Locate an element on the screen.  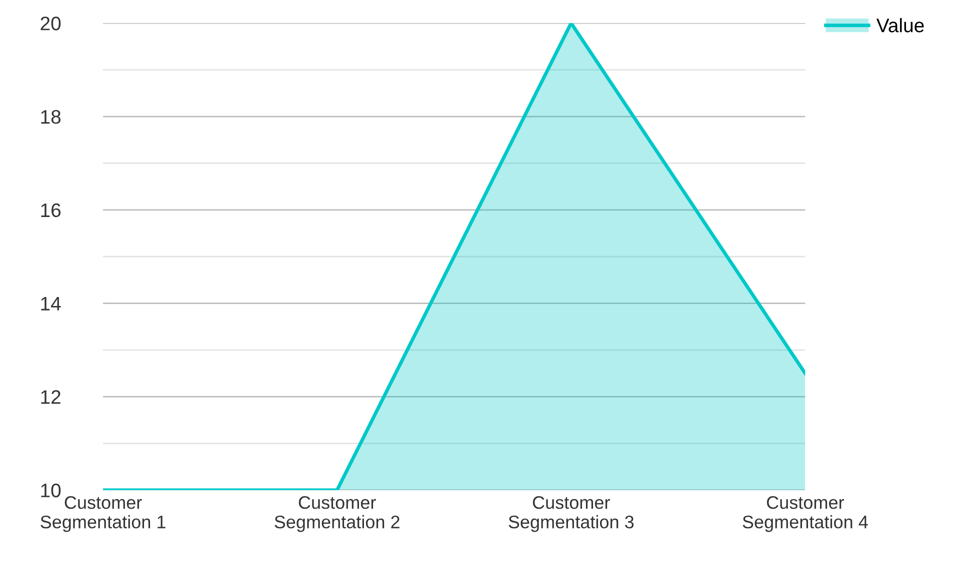
y-tick-label: 10 is located at coordinates (51, 491).